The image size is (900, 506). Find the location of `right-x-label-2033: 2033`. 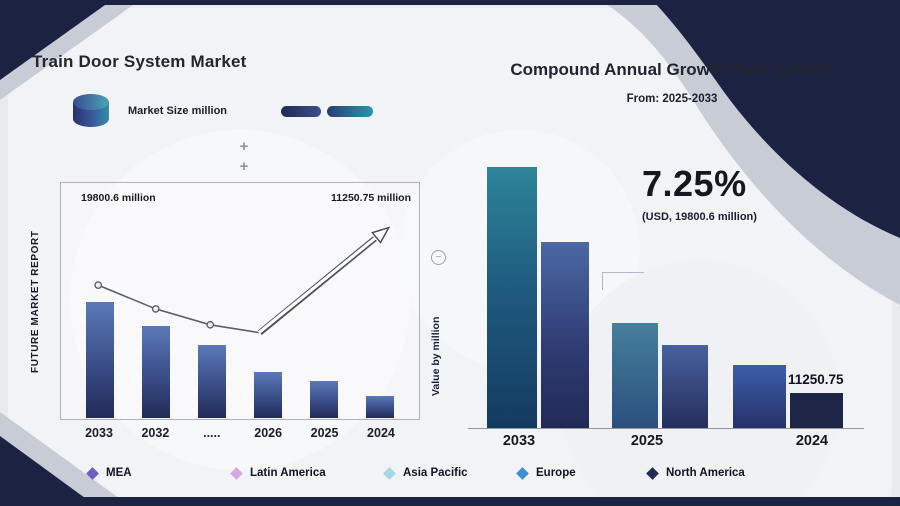

right-x-label-2033: 2033 is located at coordinates (519, 441).